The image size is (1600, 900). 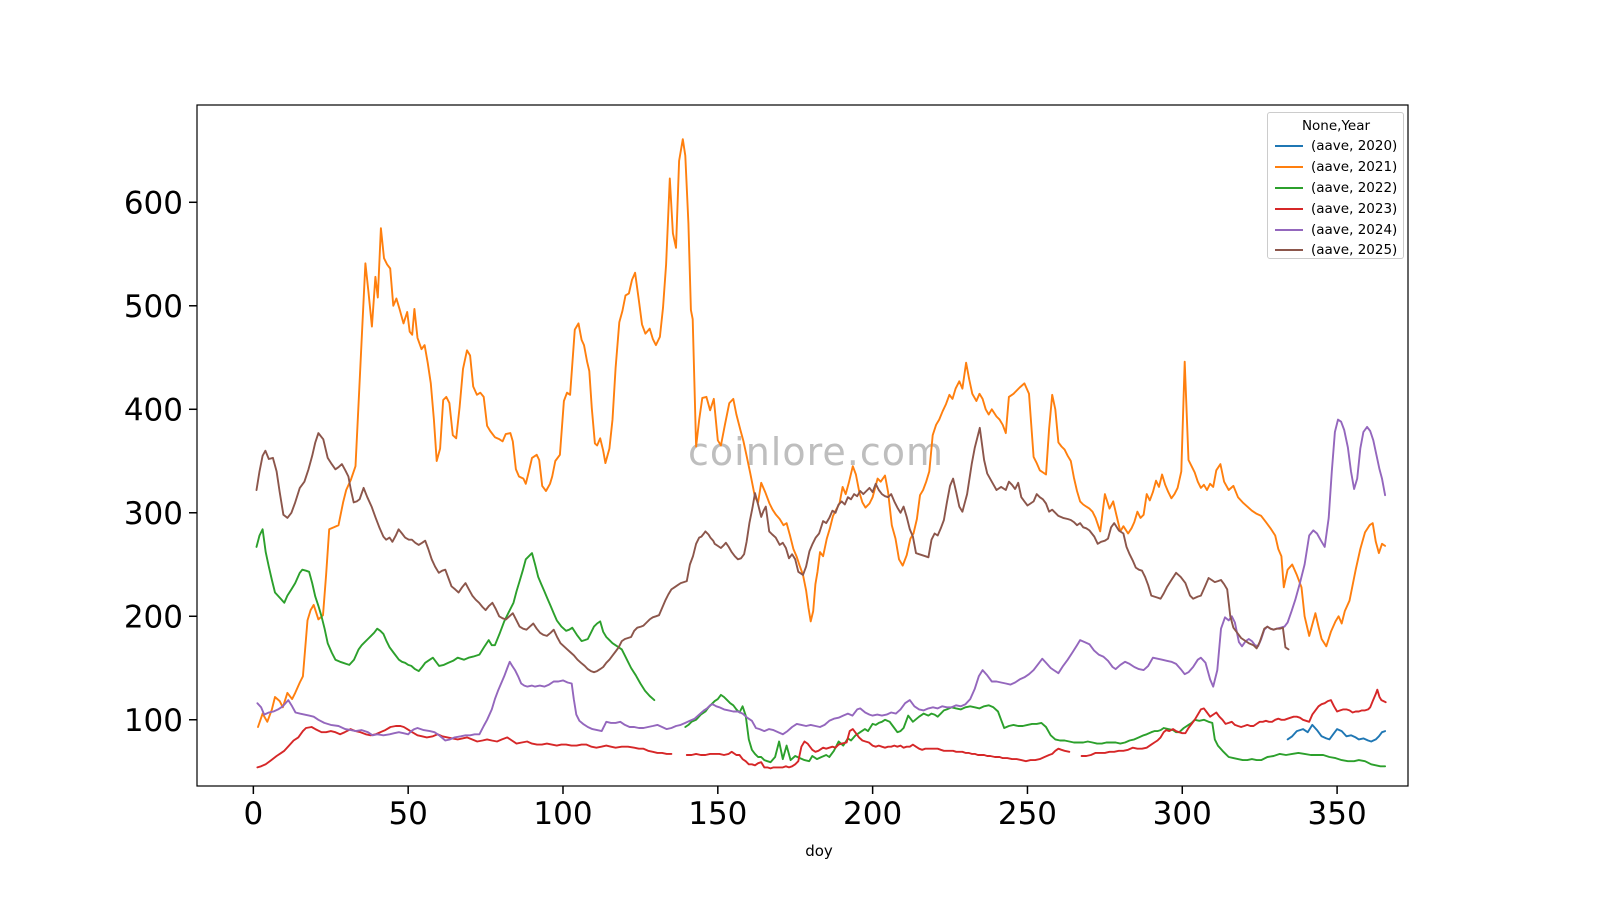 I want to click on y-tick-label: 100, so click(x=153, y=721).